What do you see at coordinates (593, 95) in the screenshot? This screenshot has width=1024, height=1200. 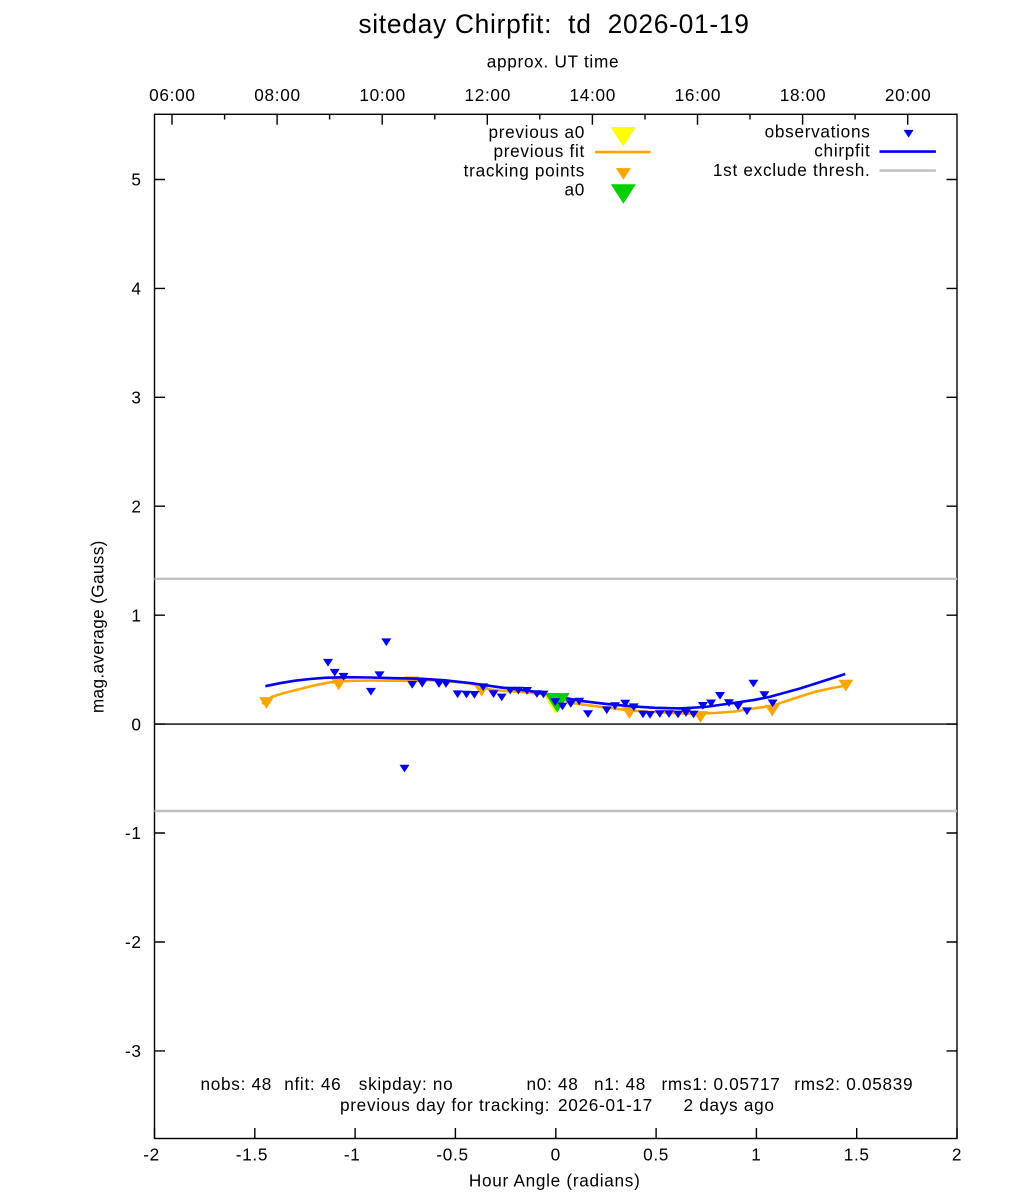 I see `svg-text: 14:00` at bounding box center [593, 95].